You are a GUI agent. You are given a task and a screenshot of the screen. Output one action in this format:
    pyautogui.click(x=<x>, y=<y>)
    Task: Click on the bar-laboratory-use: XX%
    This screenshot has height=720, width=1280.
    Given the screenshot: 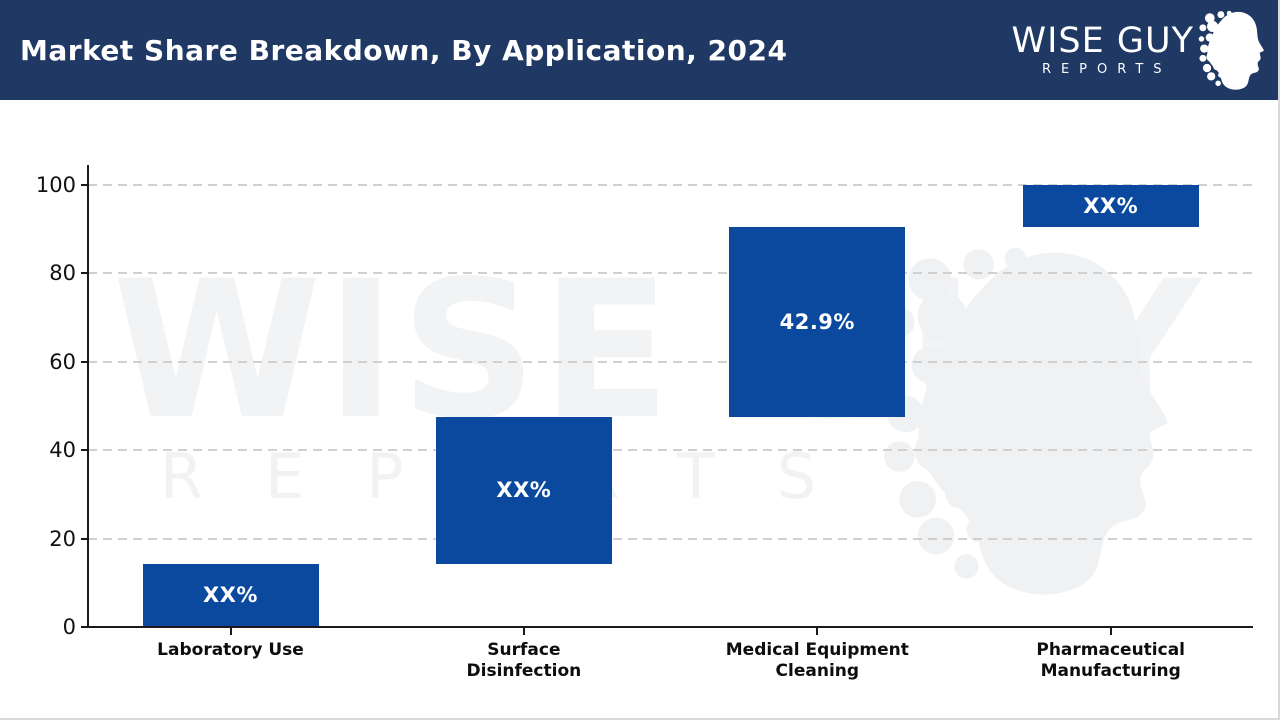 What is the action you would take?
    pyautogui.click(x=230, y=595)
    